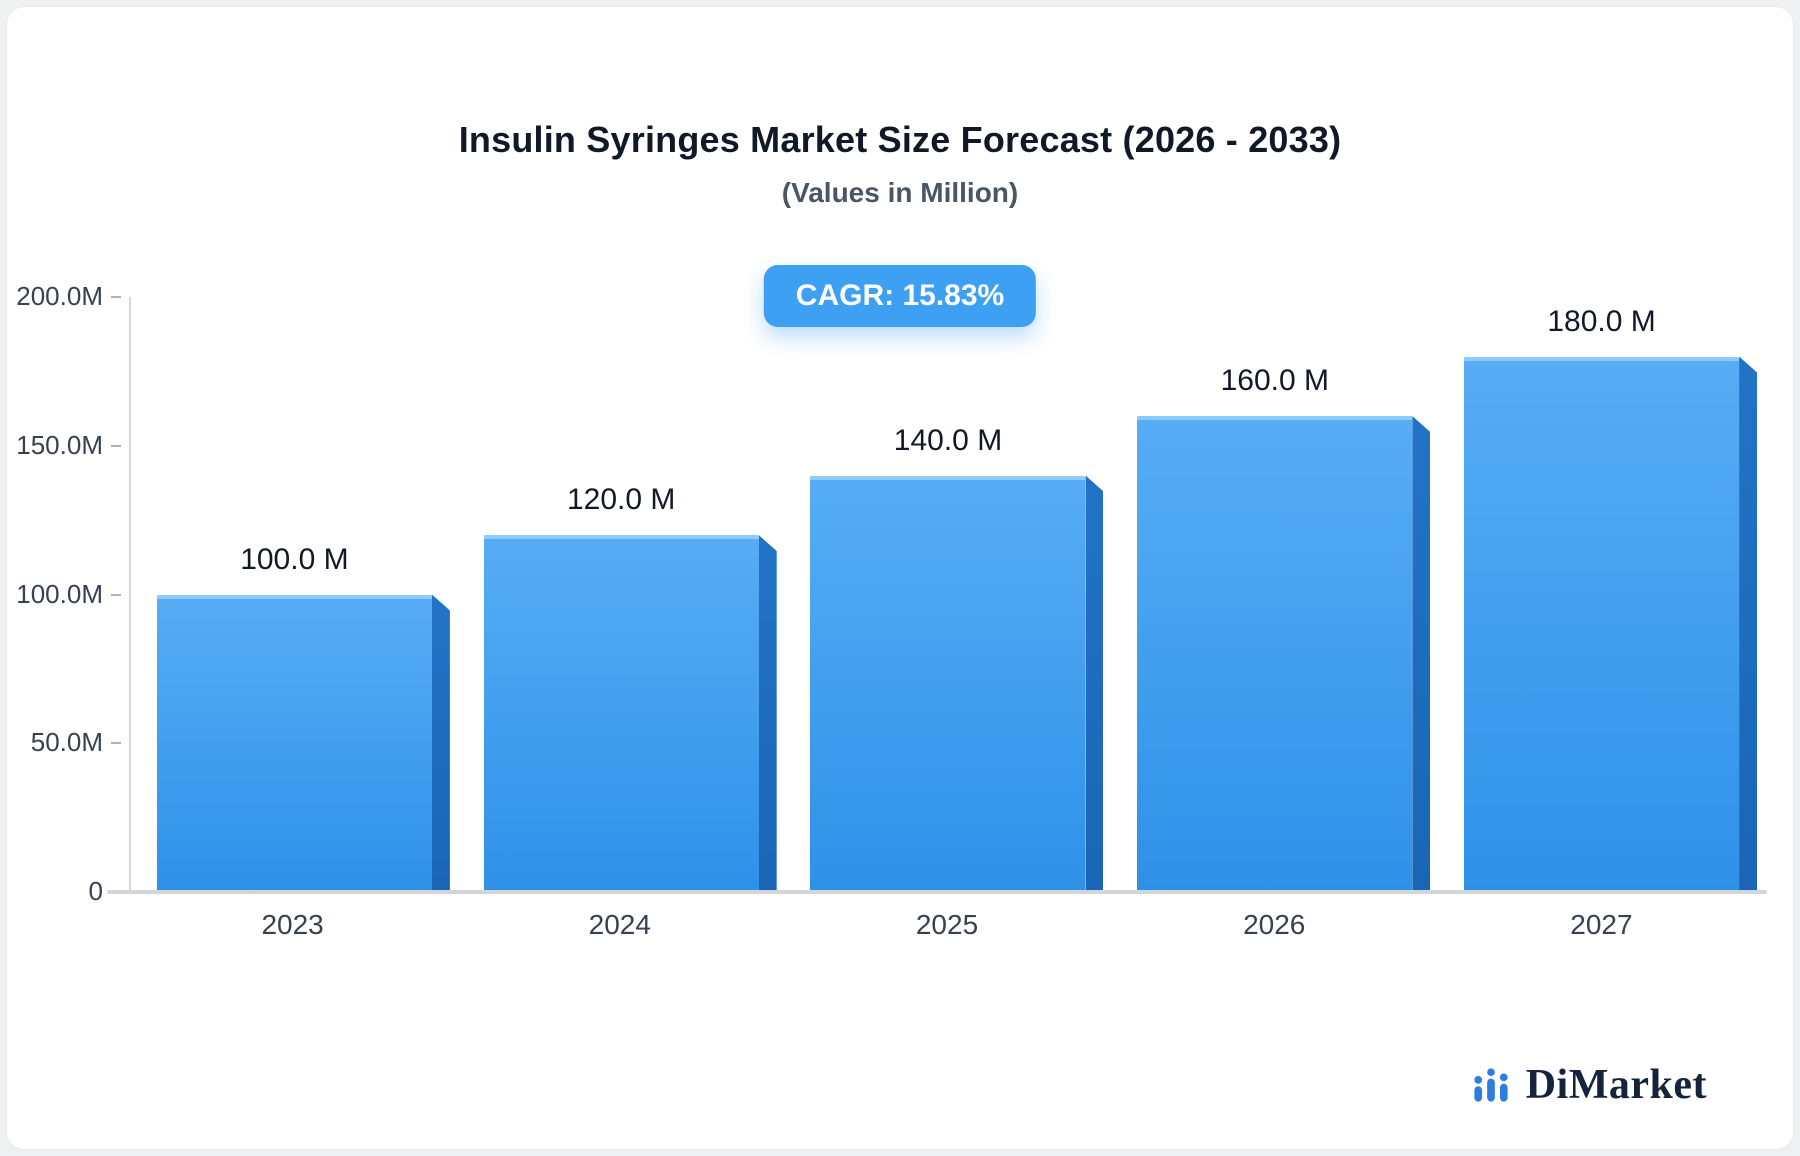  Describe the element at coordinates (619, 924) in the screenshot. I see `x-axis-label: 2024` at that location.